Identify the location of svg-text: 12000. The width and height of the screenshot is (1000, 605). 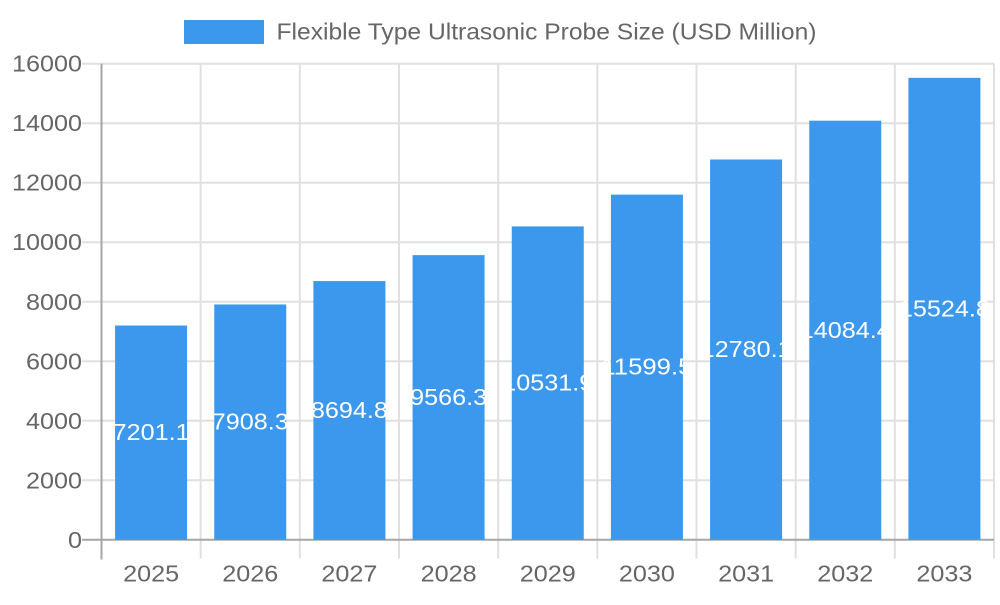
(47, 183).